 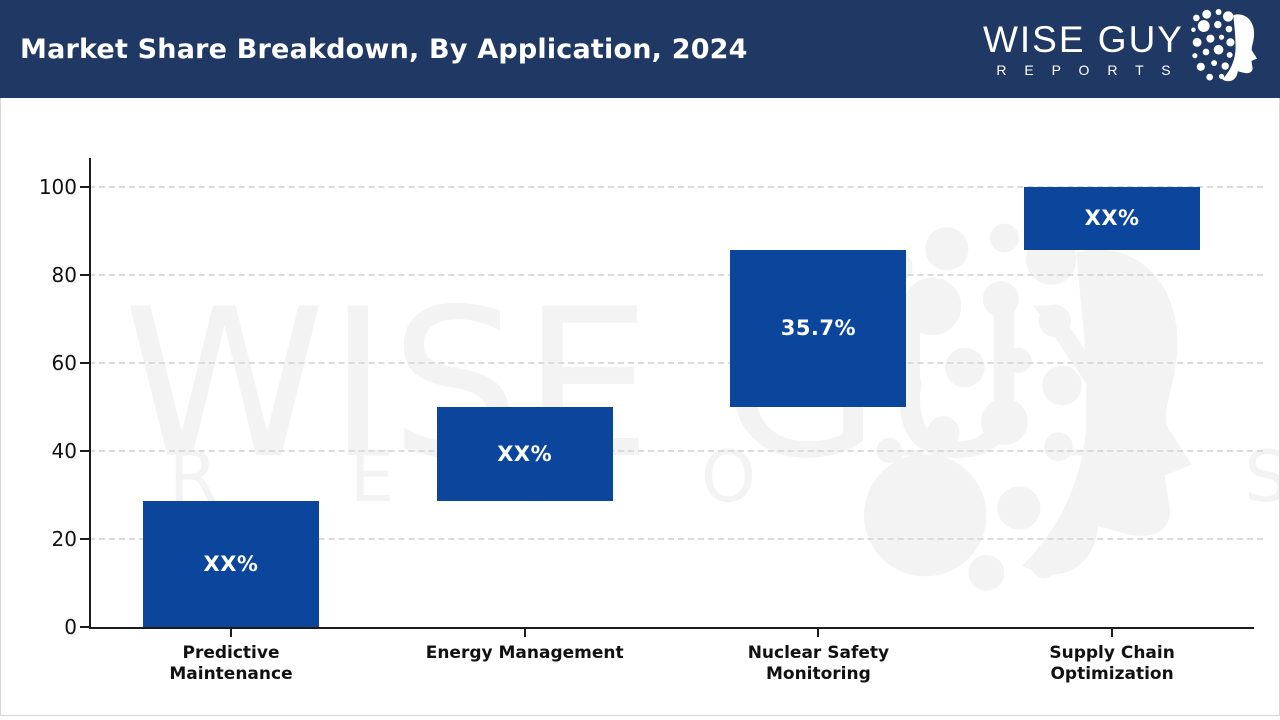 What do you see at coordinates (676, 451) in the screenshot?
I see `gridline-y40` at bounding box center [676, 451].